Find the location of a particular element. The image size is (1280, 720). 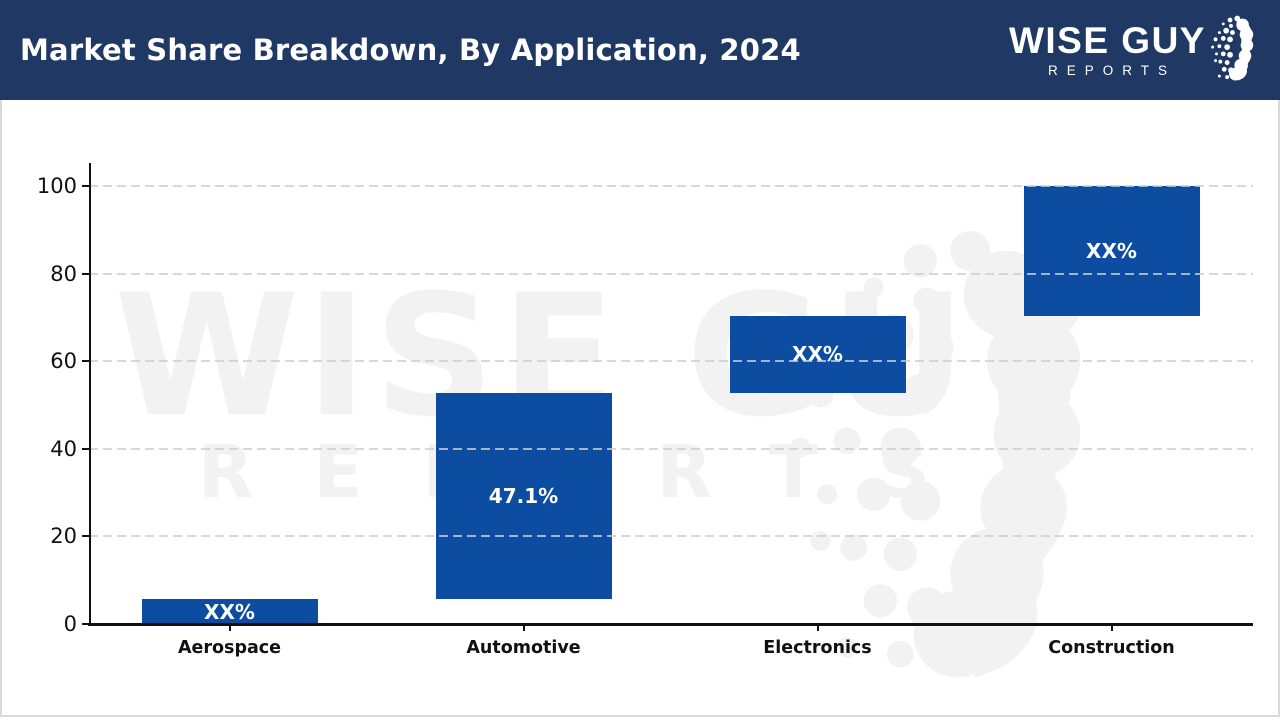

bar-label-automotive: 47.1% is located at coordinates (523, 495).